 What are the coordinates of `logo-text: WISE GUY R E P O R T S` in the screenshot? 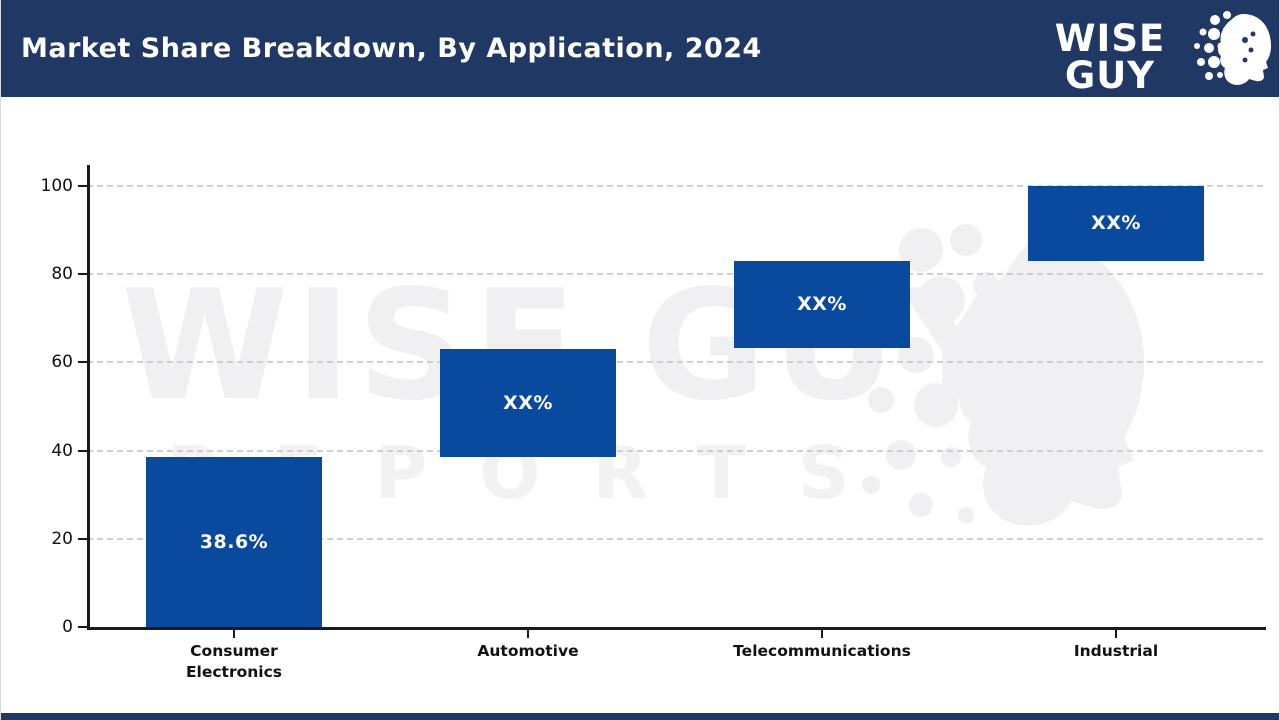 It's located at (1110, 73).